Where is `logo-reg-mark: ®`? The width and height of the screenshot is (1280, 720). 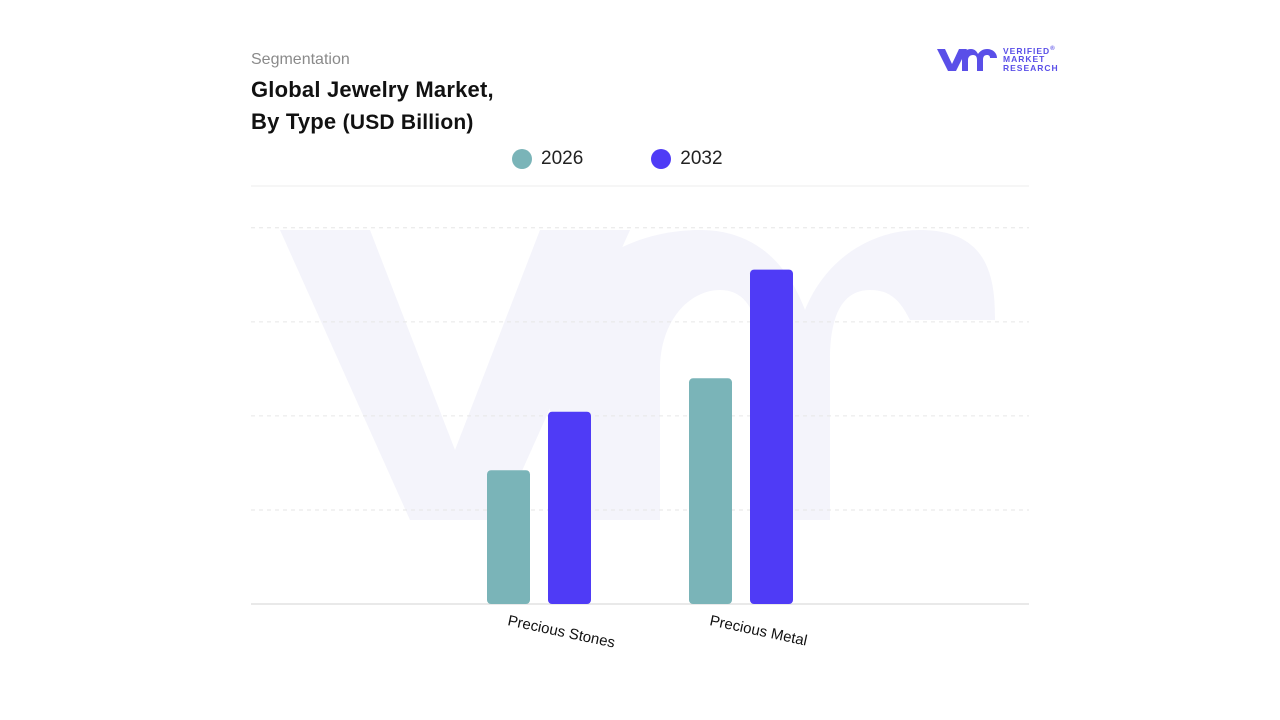 logo-reg-mark: ® is located at coordinates (1053, 48).